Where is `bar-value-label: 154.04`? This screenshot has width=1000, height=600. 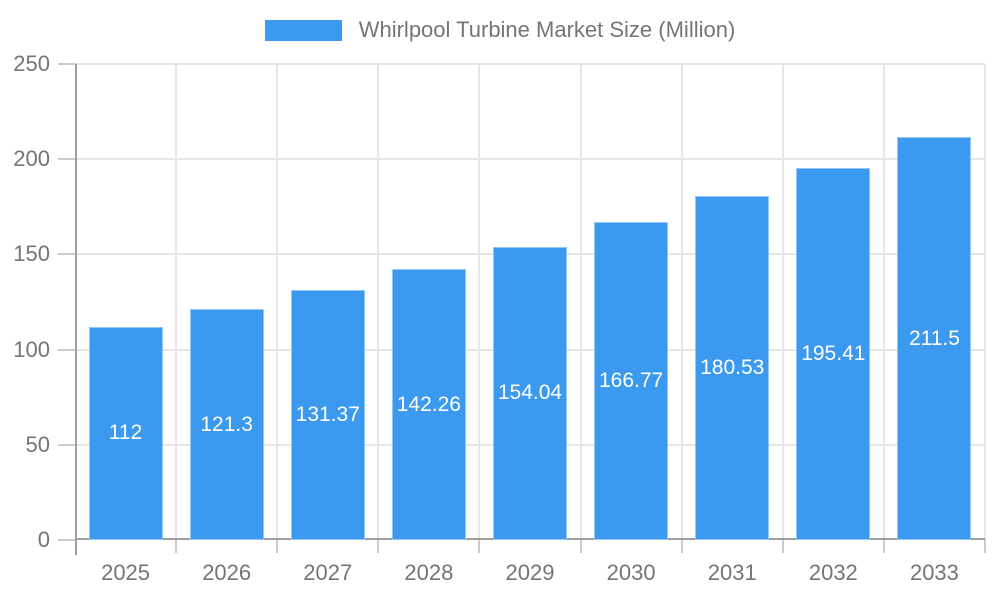 bar-value-label: 154.04 is located at coordinates (530, 393).